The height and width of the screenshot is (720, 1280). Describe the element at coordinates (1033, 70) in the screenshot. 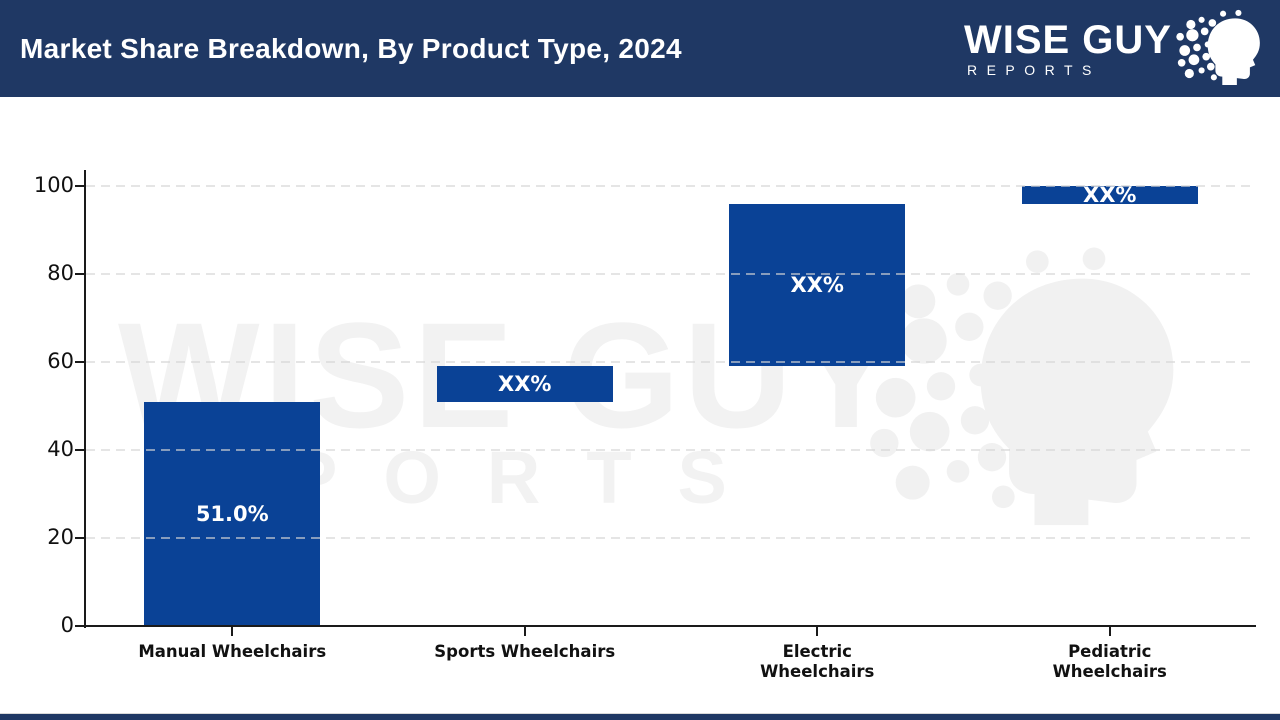

I see `logo-subtitle: REPORTS` at that location.